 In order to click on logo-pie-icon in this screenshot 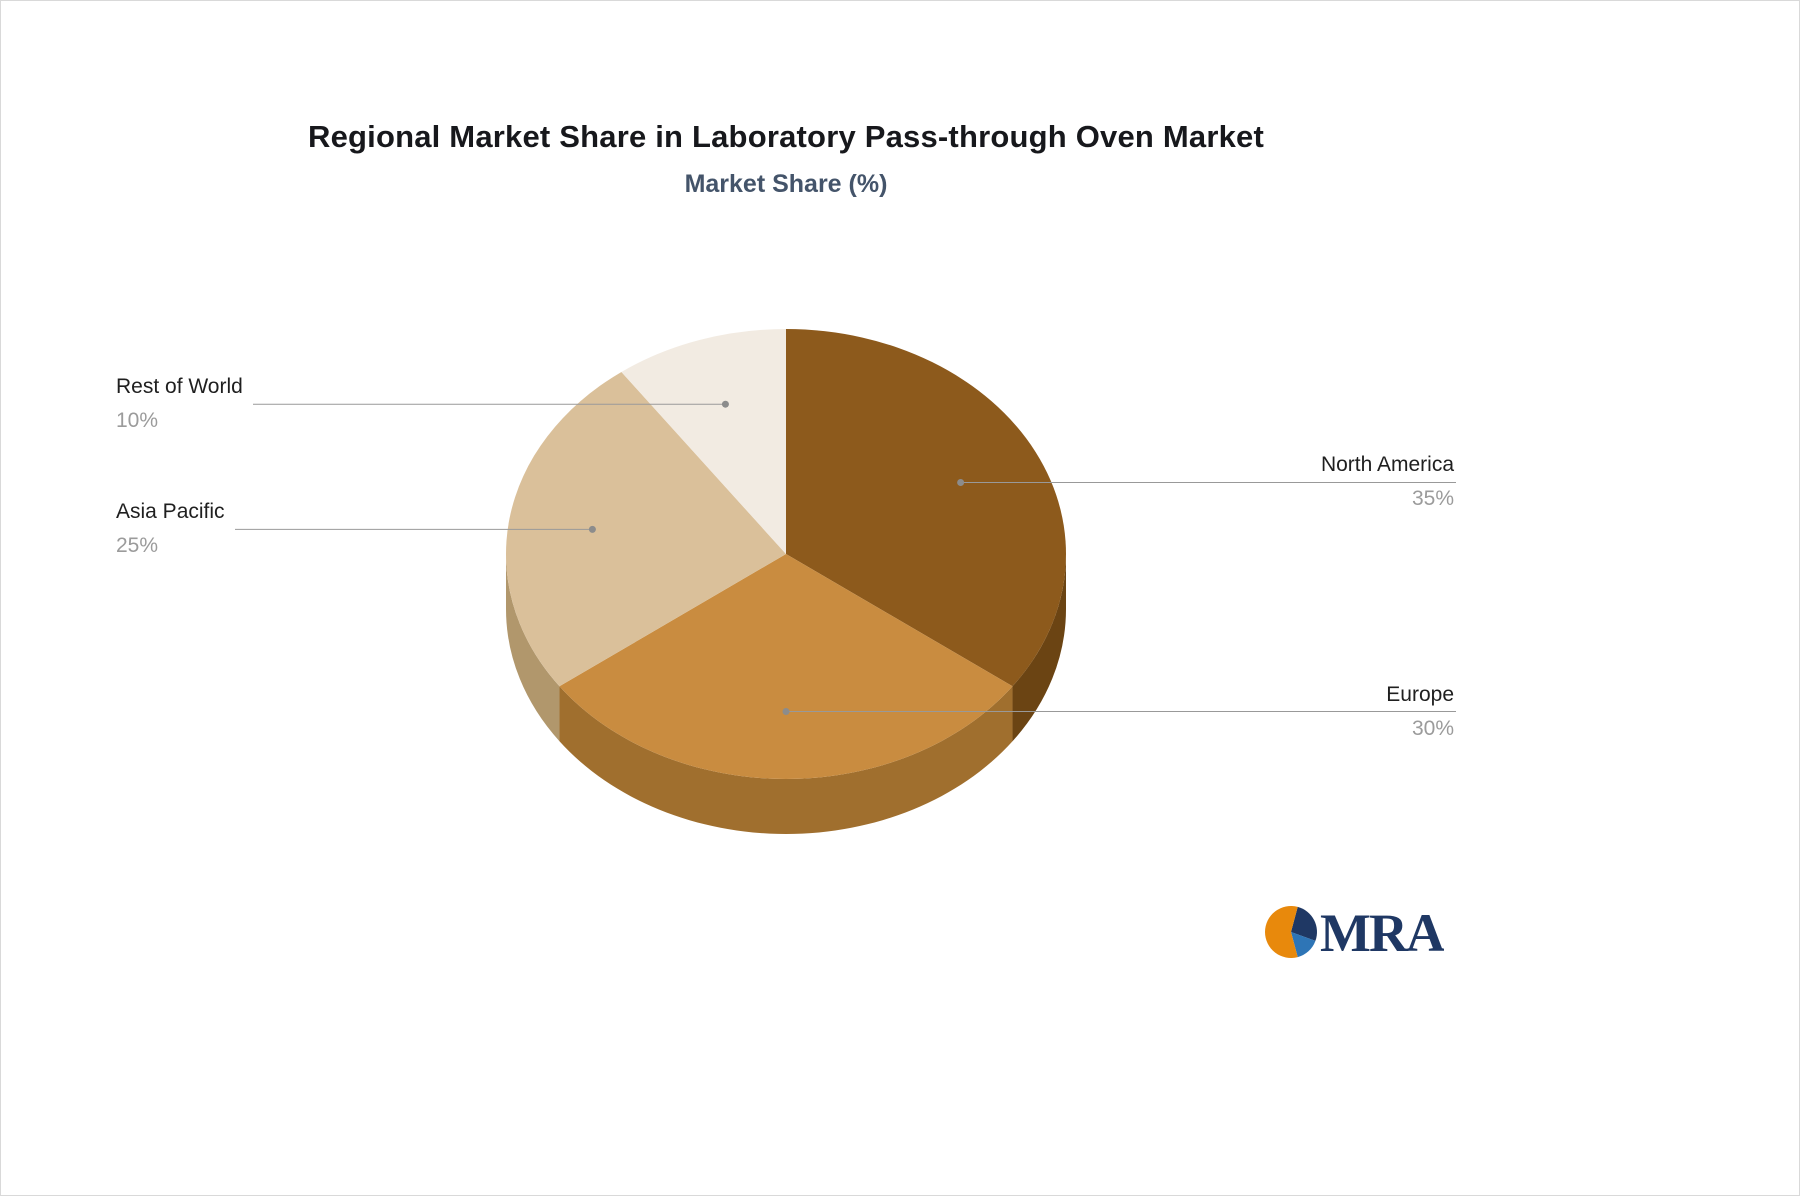, I will do `click(1291, 932)`.